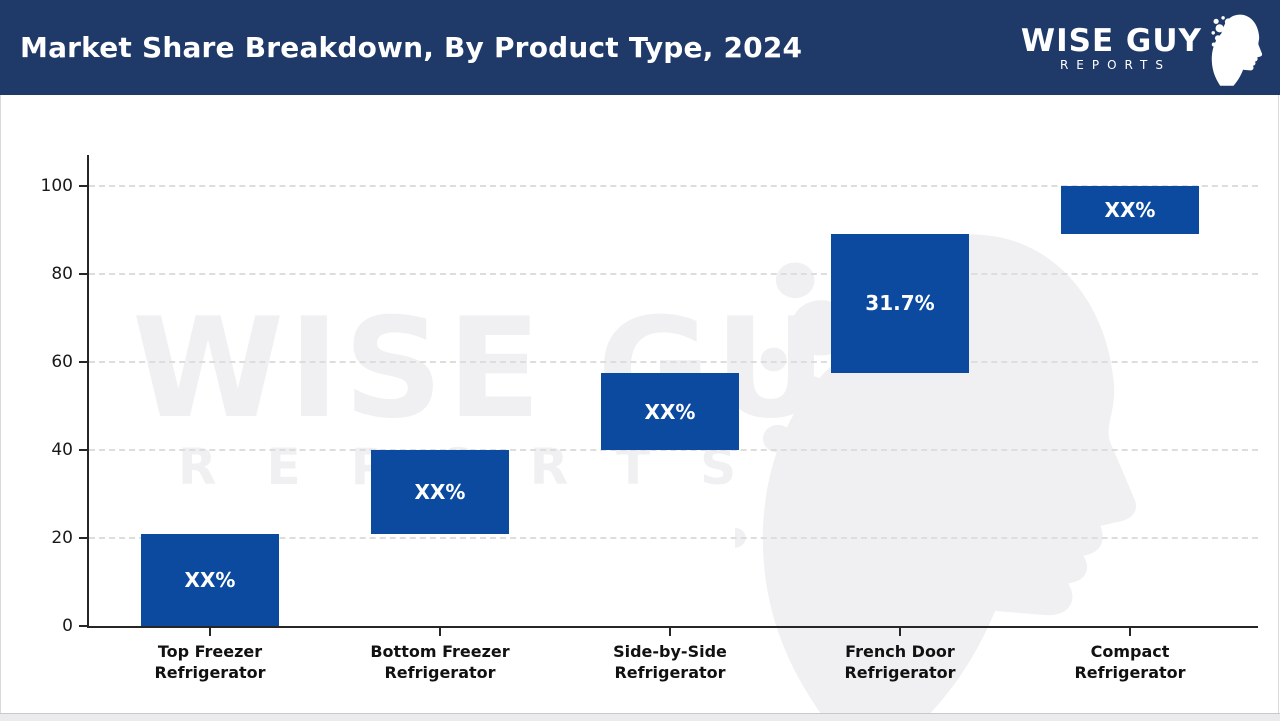  What do you see at coordinates (1130, 662) in the screenshot?
I see `category-label: Compact Refrigerator` at bounding box center [1130, 662].